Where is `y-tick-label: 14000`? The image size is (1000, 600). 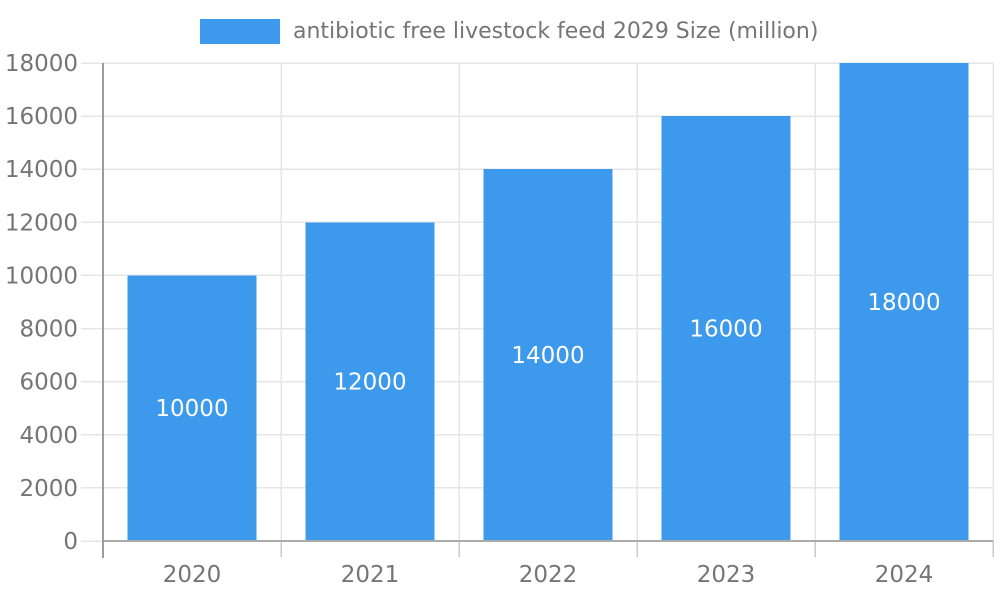 y-tick-label: 14000 is located at coordinates (41, 170).